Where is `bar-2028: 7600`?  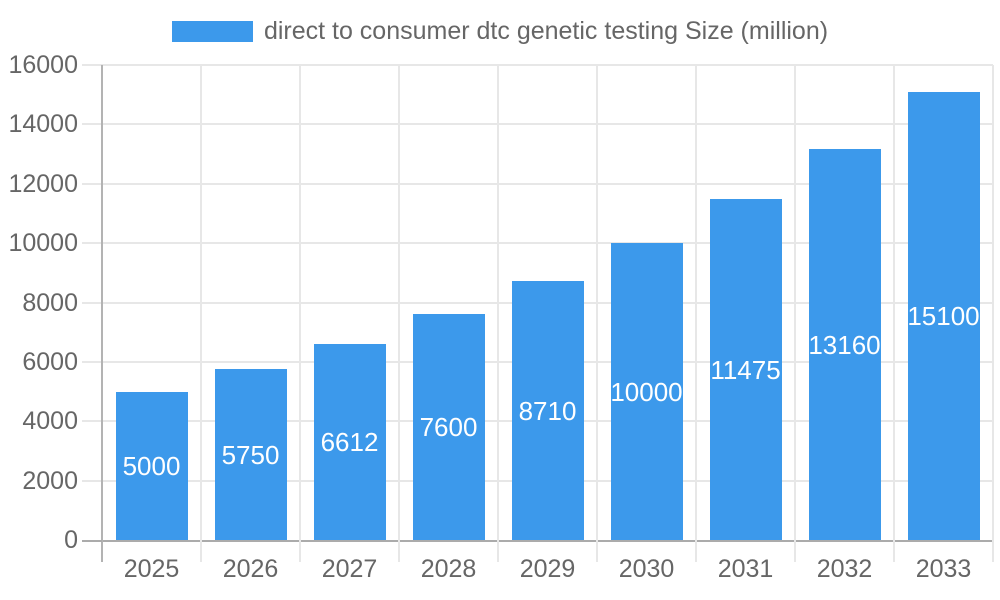
bar-2028: 7600 is located at coordinates (448, 427).